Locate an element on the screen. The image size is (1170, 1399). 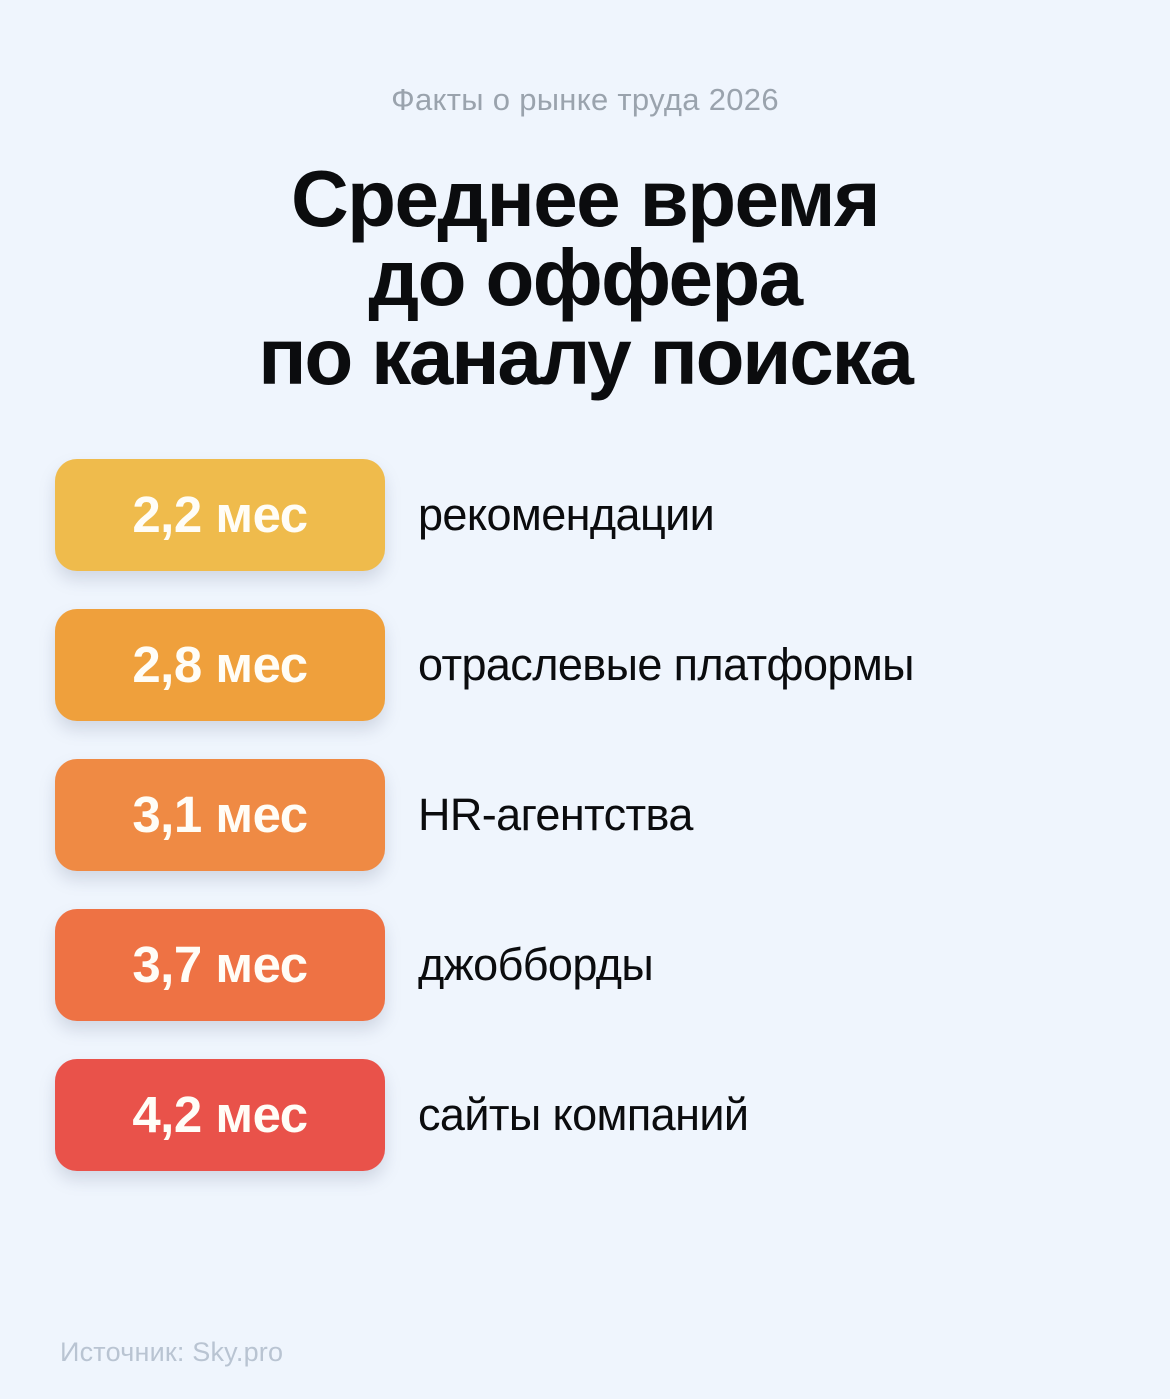
title-line-2: до оффера is located at coordinates (585, 278).